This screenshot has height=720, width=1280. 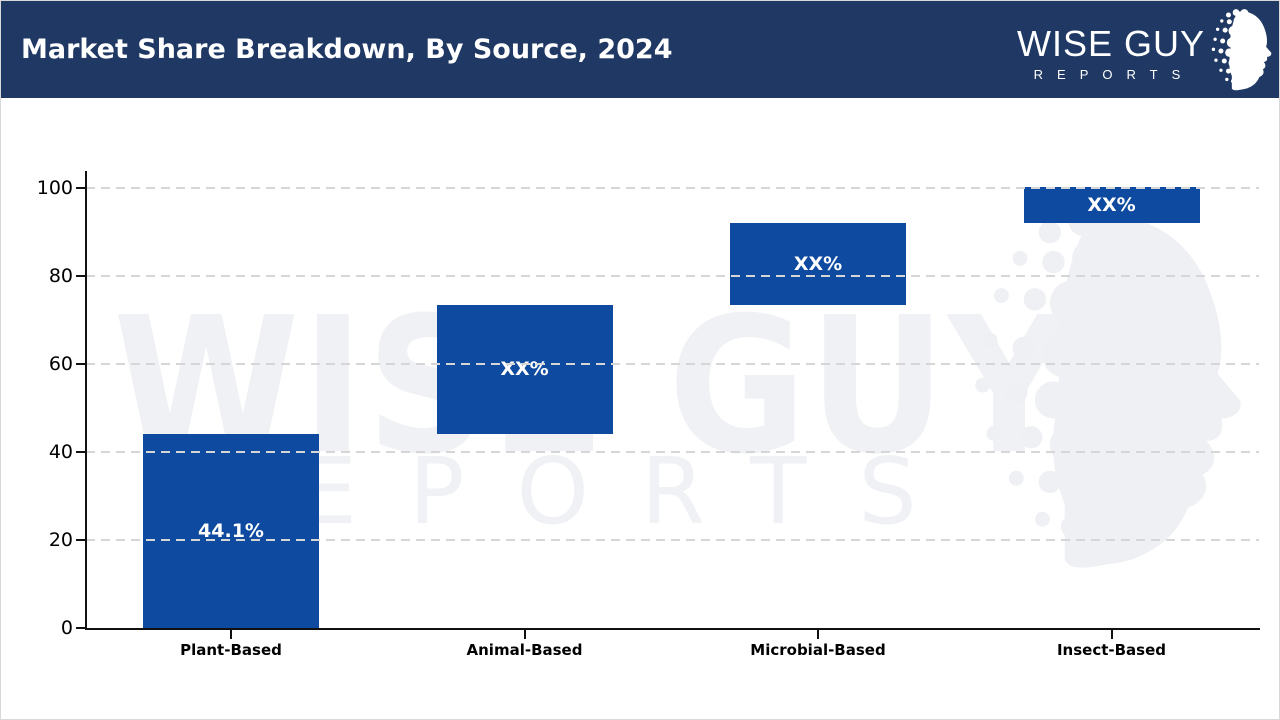 I want to click on logo-text: WISE GUY REPORTS, so click(x=1111, y=52).